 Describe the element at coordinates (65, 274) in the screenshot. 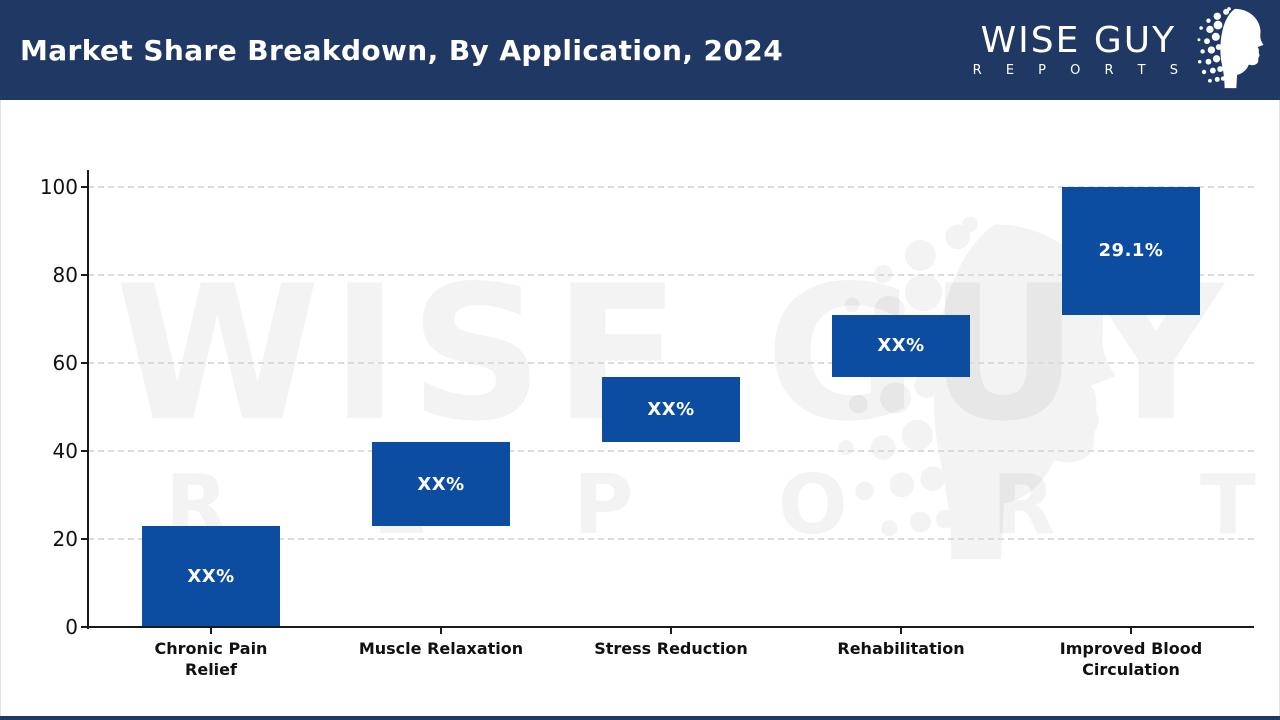

I see `y-tick-label: 80` at that location.